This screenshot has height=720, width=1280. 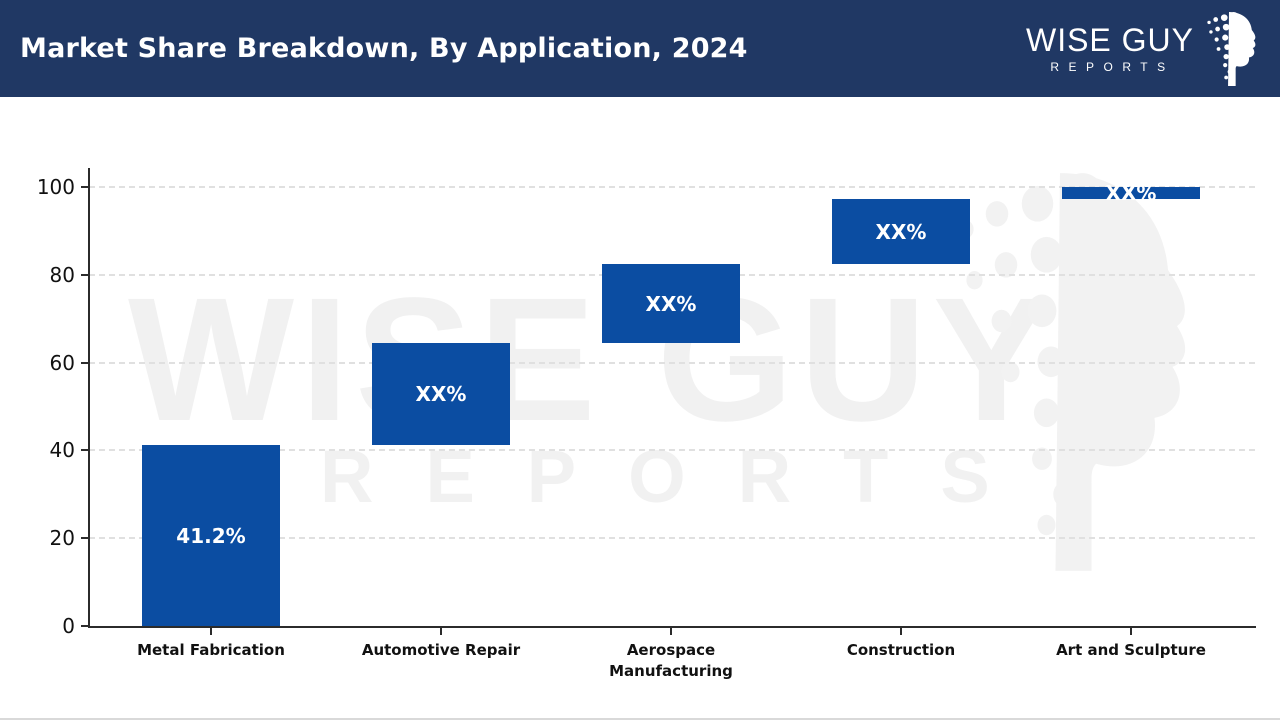 What do you see at coordinates (62, 538) in the screenshot?
I see `y-tick-label: 20` at bounding box center [62, 538].